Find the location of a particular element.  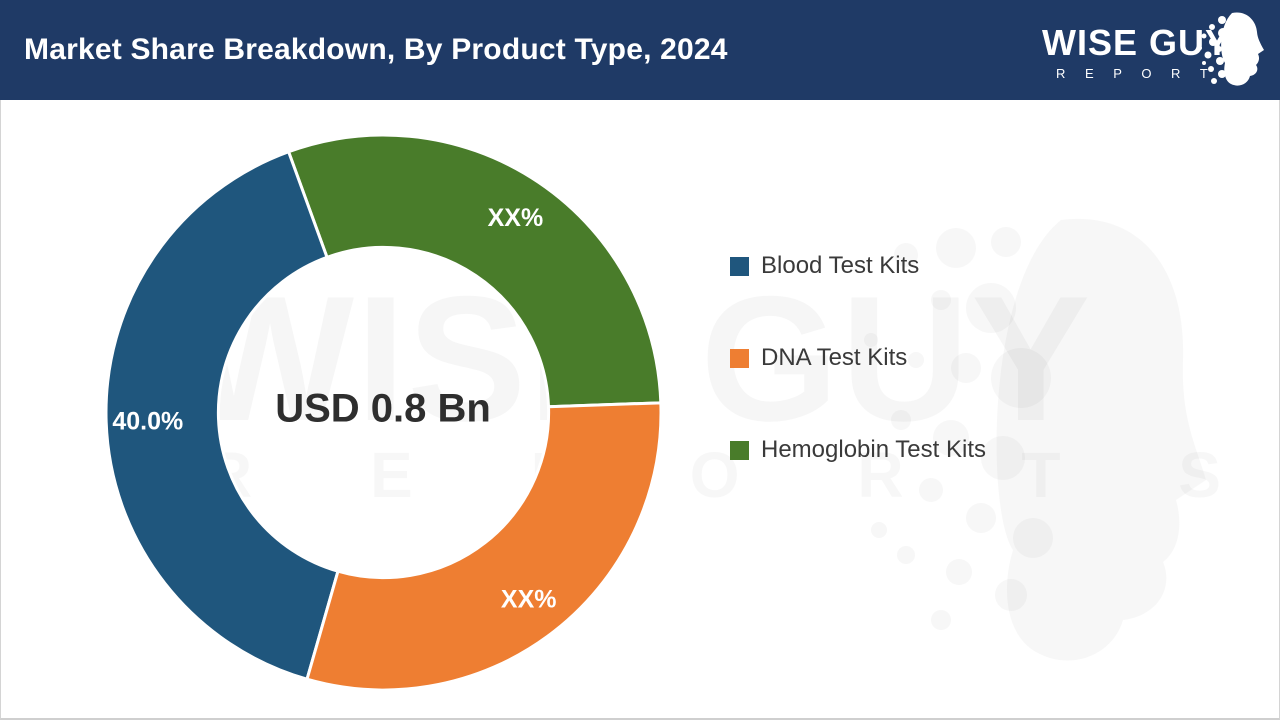

donut-segment-blood is located at coordinates (222, 415).